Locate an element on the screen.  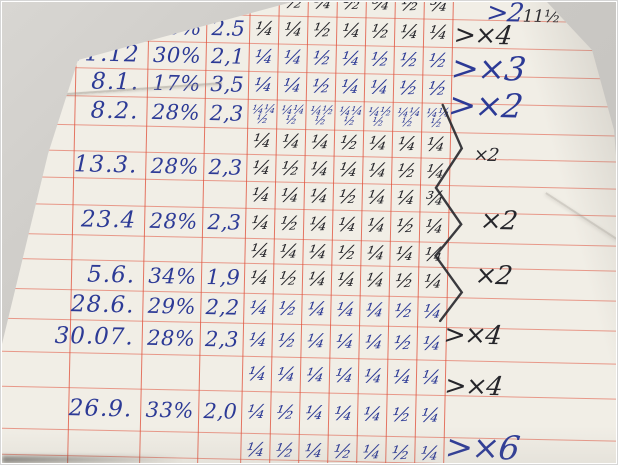
date-cell: 23.4 is located at coordinates (108, 220).